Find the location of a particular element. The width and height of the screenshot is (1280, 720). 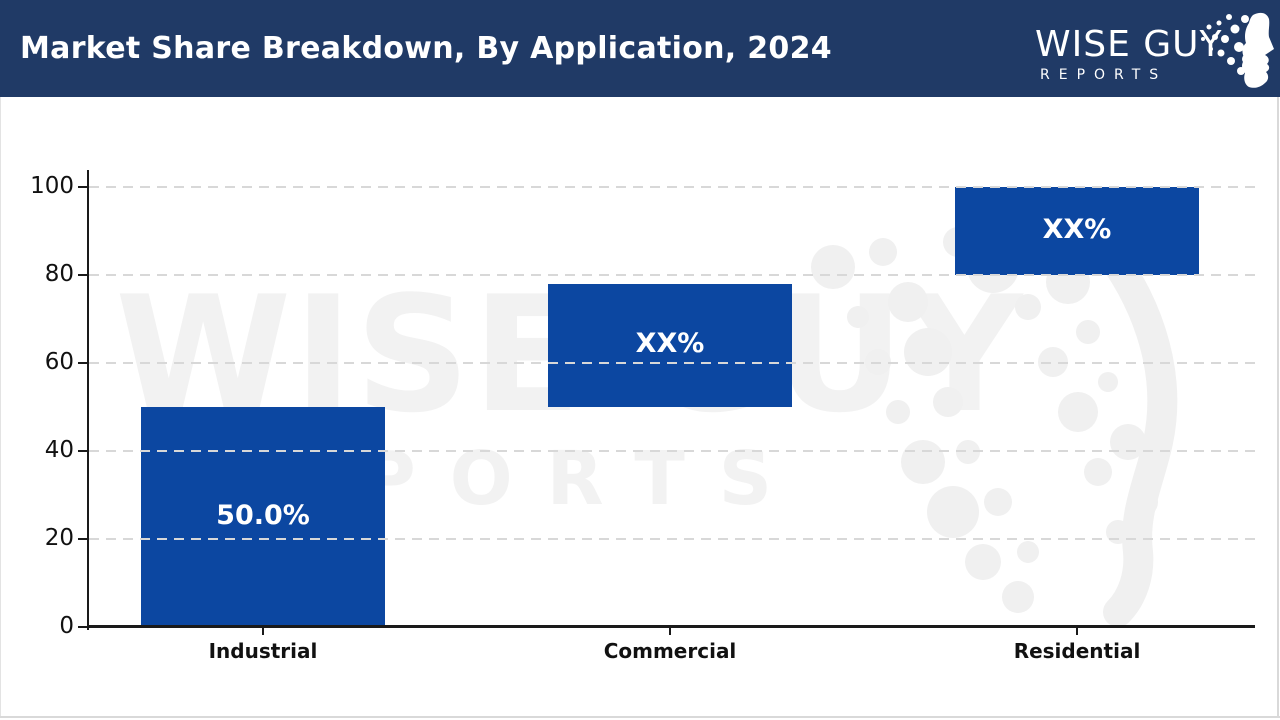

y-tick-label-60: 60 is located at coordinates (59, 362).